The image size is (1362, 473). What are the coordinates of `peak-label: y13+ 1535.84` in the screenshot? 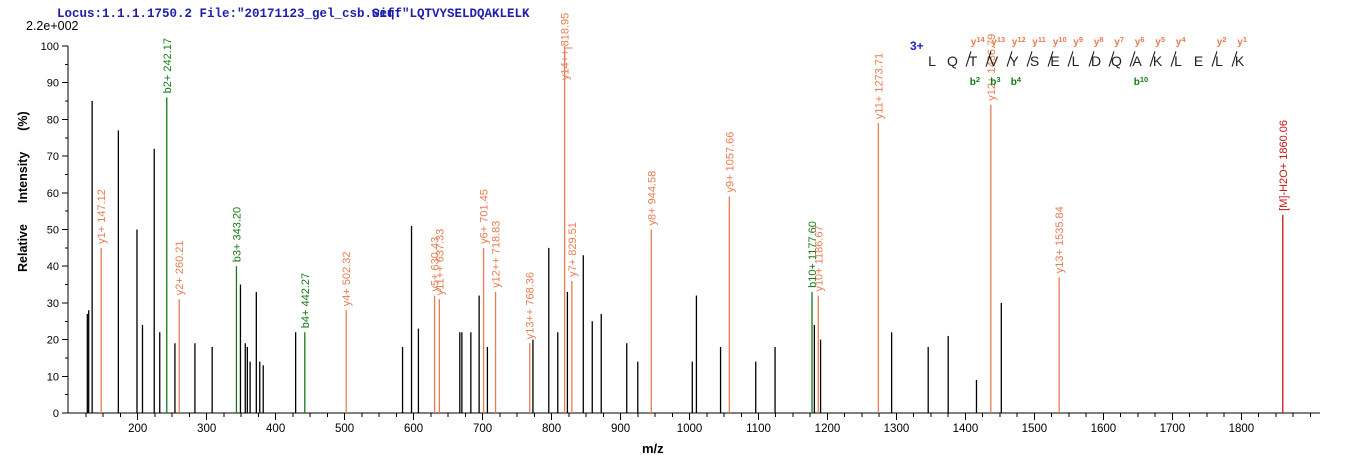 It's located at (1060, 239).